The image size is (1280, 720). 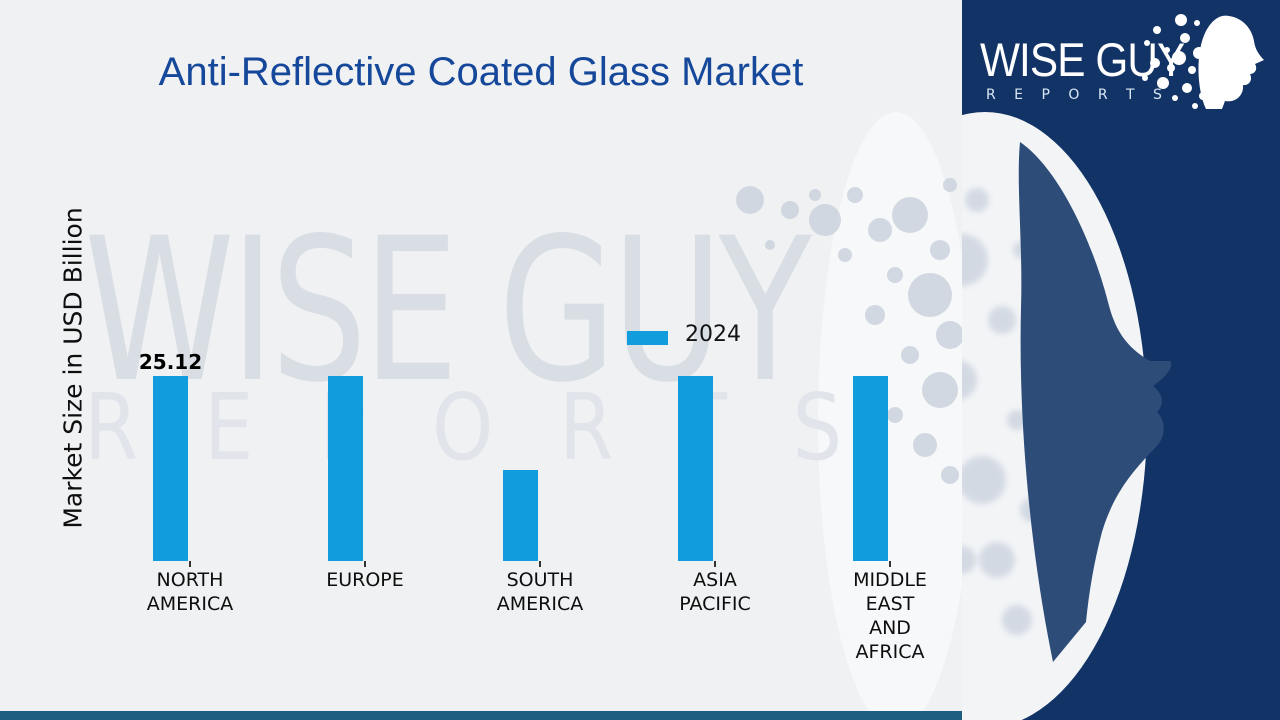 I want to click on x-tick-label: ASIA PACIFIC, so click(x=715, y=592).